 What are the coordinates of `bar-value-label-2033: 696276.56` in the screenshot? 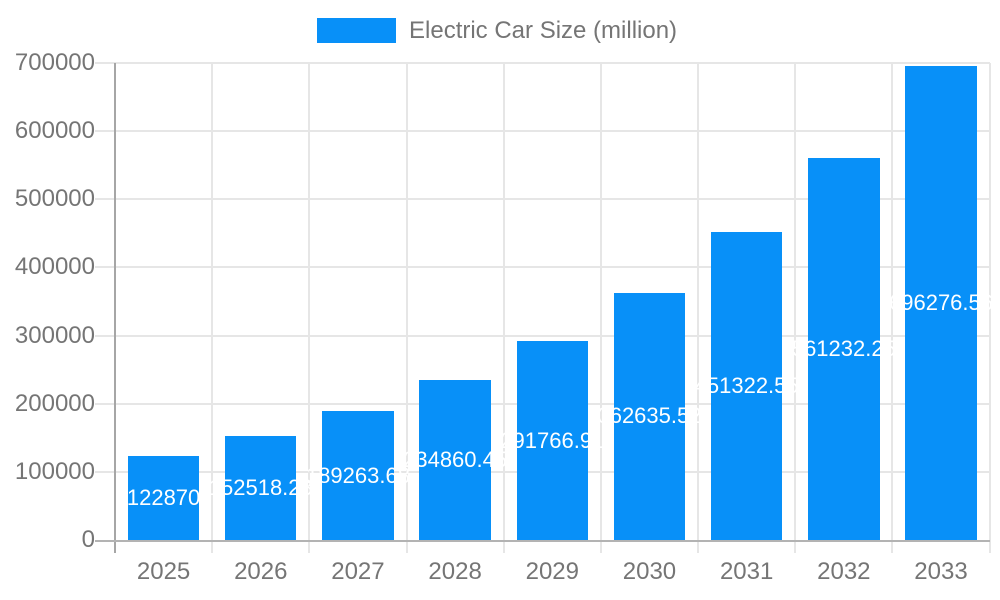 It's located at (941, 302).